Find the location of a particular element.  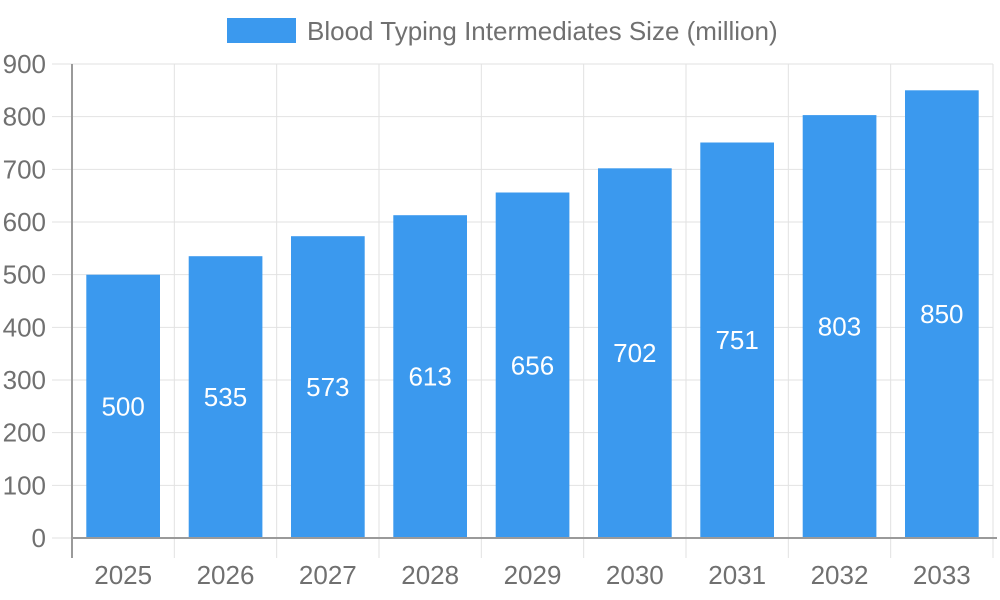

x-tick-label: 2029 is located at coordinates (533, 575).